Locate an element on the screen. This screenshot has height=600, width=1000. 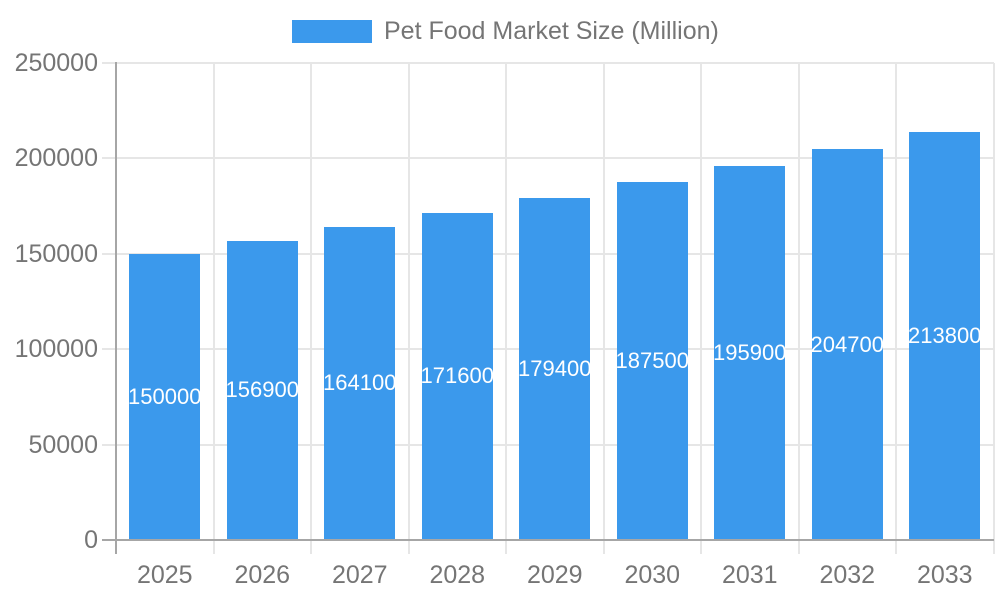
y-tick-label: 200000 is located at coordinates (56, 158).